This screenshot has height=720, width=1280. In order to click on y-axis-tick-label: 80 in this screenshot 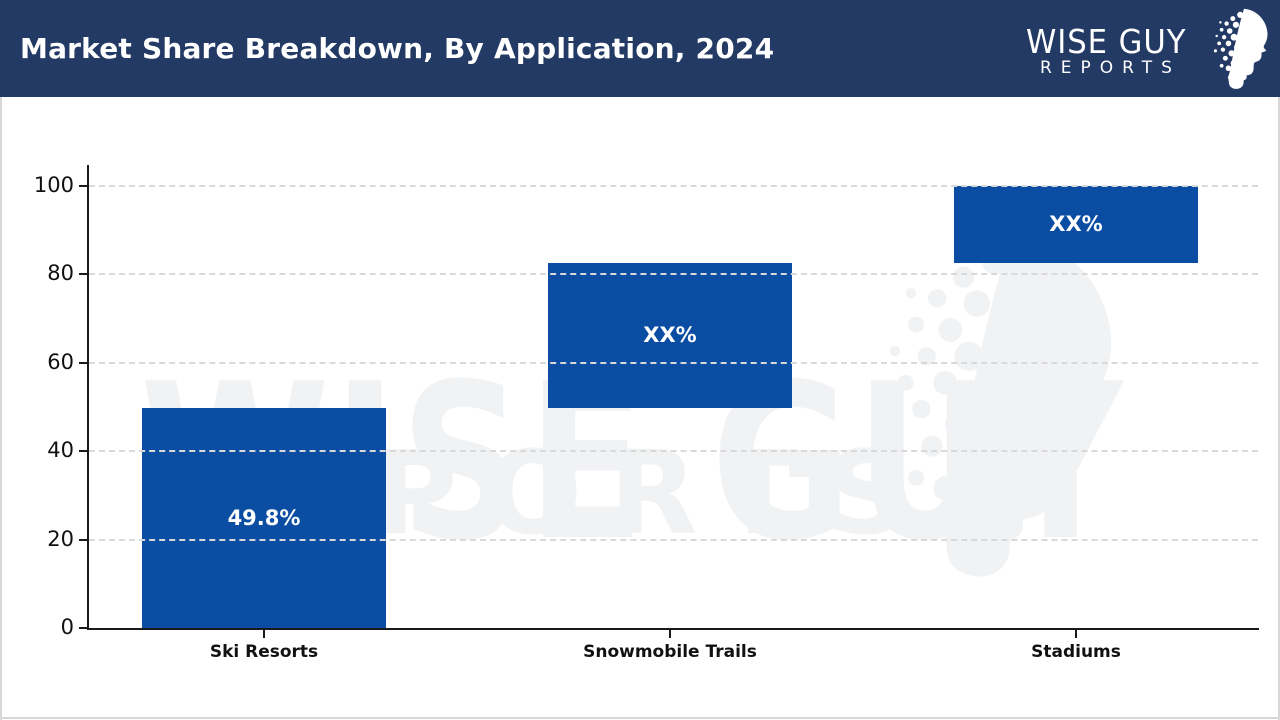, I will do `click(60, 273)`.